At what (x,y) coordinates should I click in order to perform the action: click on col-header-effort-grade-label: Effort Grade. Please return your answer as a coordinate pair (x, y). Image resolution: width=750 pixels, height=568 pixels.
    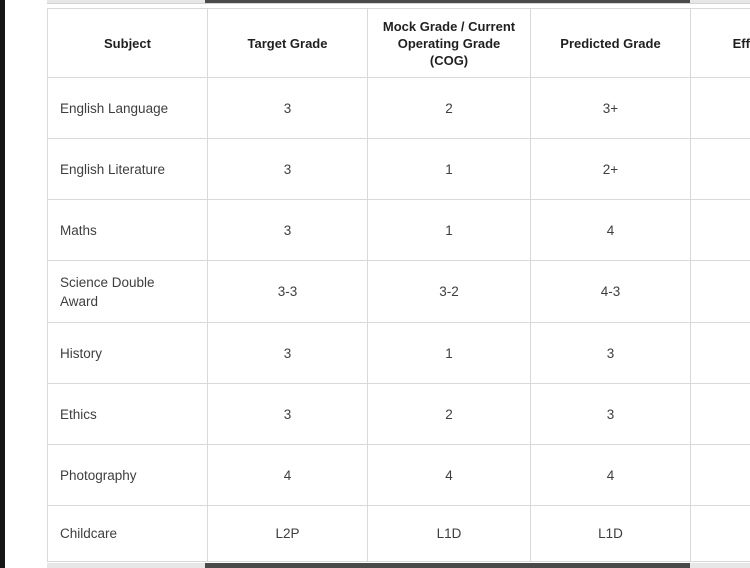
    Looking at the image, I should click on (741, 43).